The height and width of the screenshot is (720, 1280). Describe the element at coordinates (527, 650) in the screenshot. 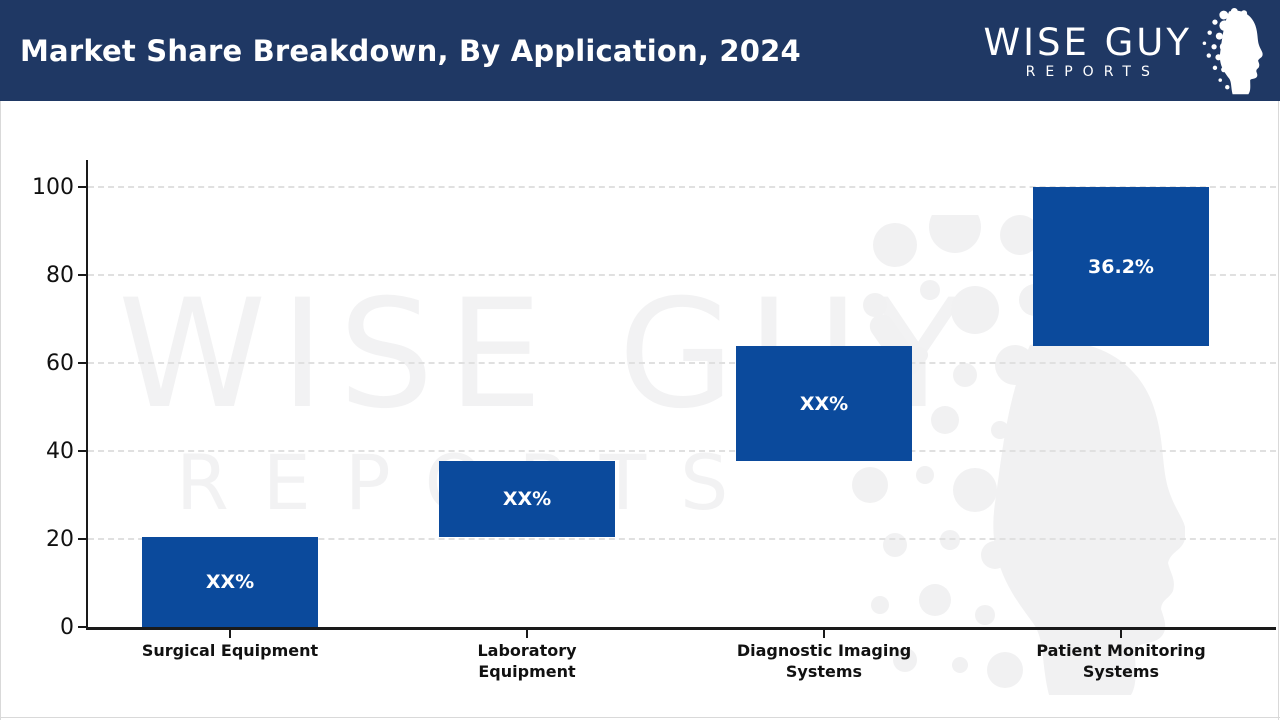

I see `x-category-label-line: Laboratory` at that location.